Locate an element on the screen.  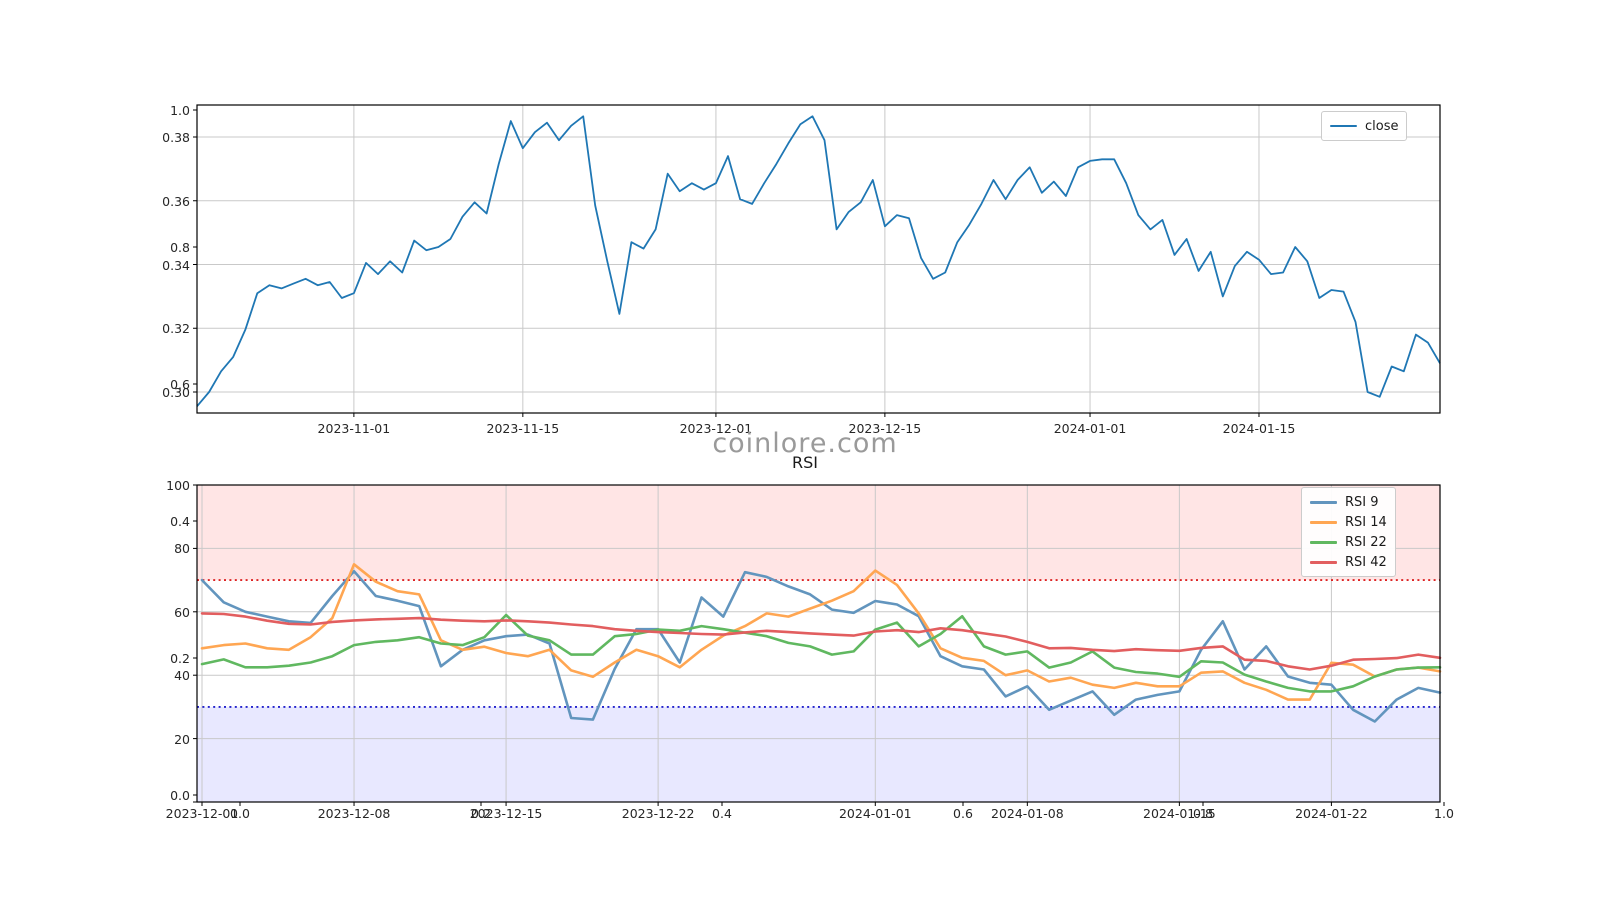
legend-entry-rsi-22: RSI 22 is located at coordinates (1348, 542).